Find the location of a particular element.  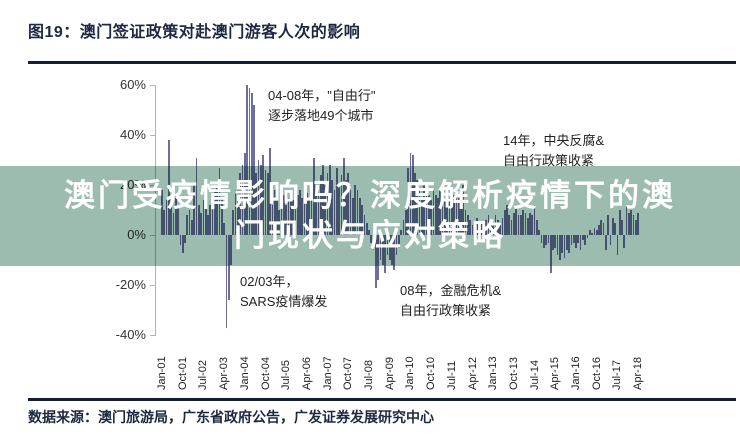

x-axis-label: Oct-13 is located at coordinates (513, 373).